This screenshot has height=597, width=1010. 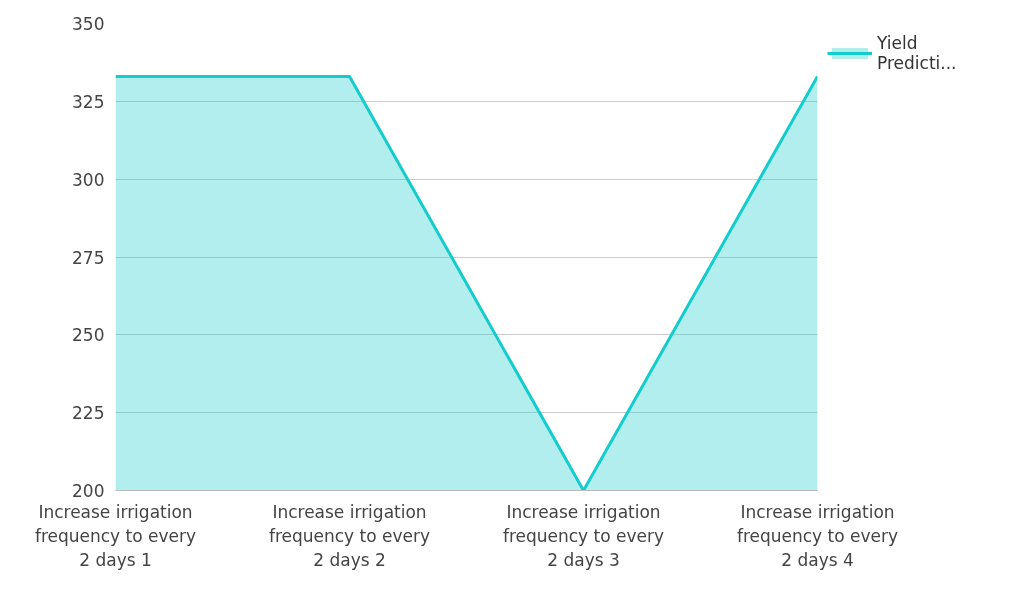 What do you see at coordinates (349, 535) in the screenshot?
I see `x-tick-label: Increase irrigation frequency to every 2 days 2` at bounding box center [349, 535].